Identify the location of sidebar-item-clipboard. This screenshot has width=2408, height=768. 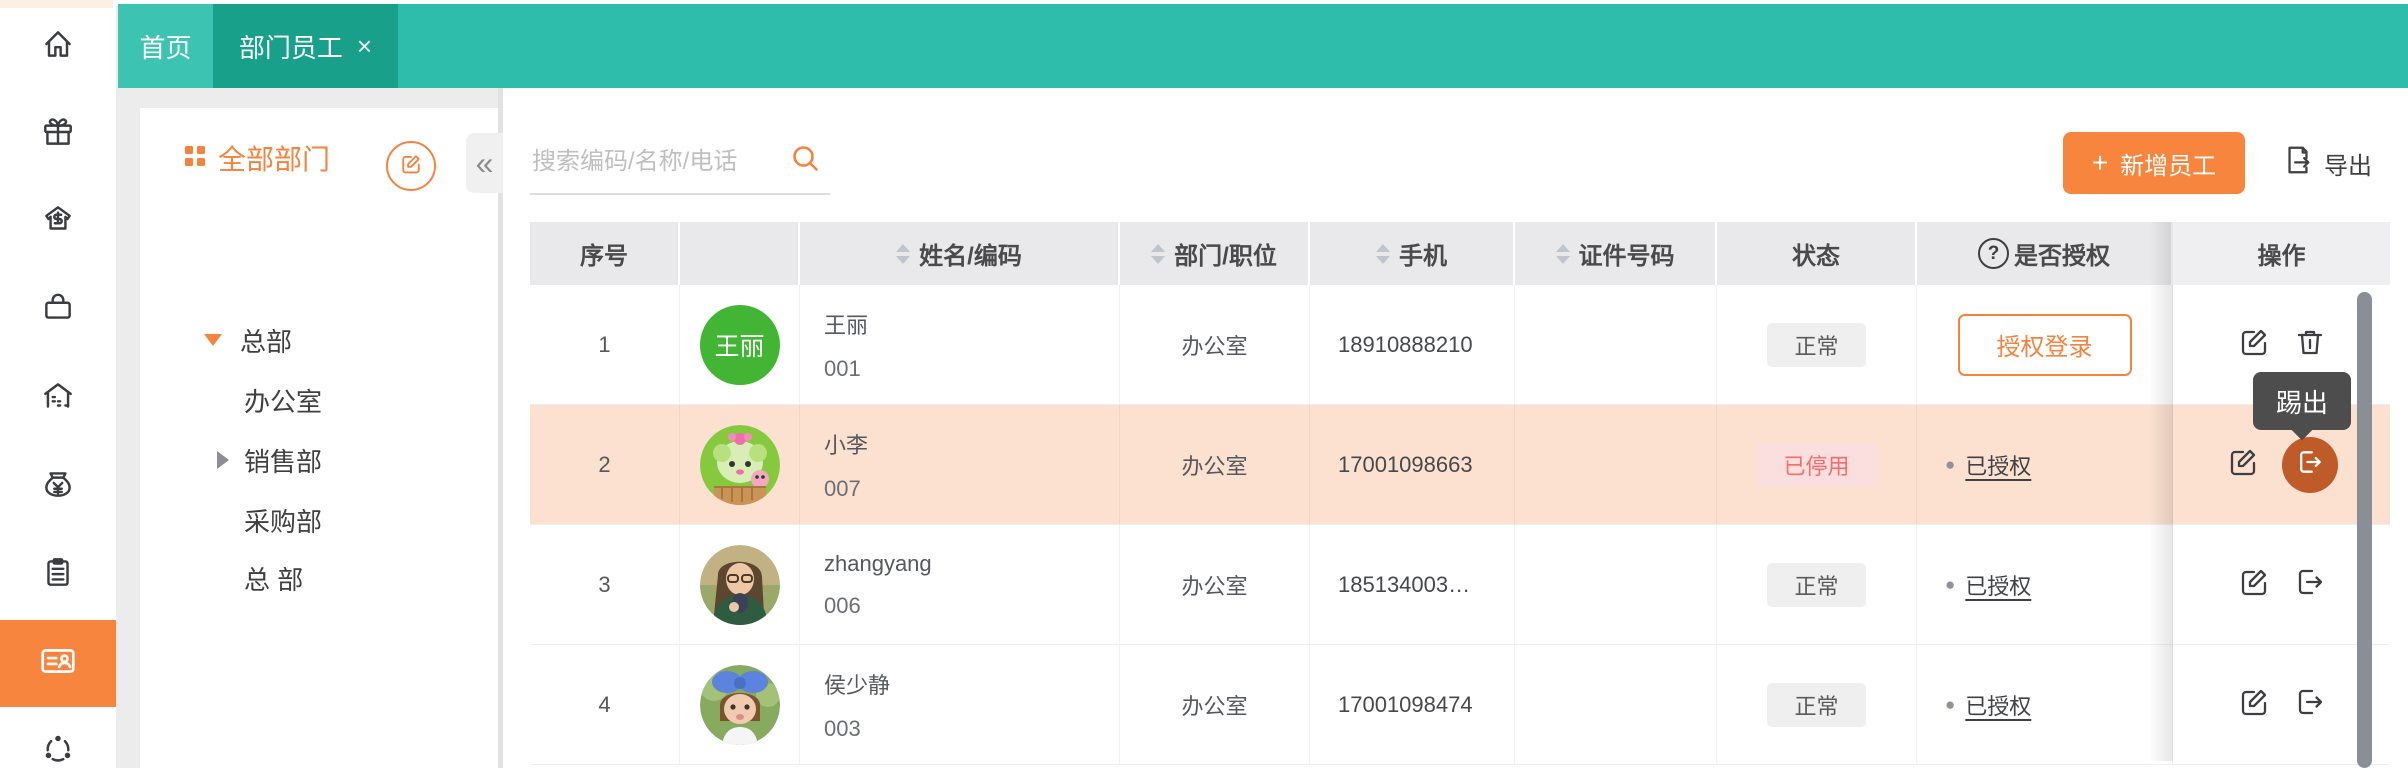
(58, 574).